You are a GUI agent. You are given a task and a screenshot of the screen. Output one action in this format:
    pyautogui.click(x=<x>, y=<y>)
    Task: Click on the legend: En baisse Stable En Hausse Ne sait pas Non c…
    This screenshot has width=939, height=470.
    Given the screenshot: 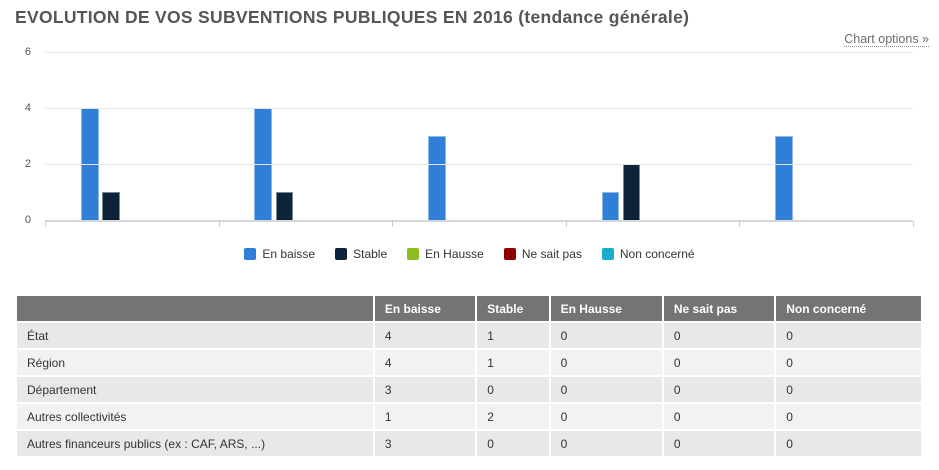 What is the action you would take?
    pyautogui.click(x=469, y=254)
    